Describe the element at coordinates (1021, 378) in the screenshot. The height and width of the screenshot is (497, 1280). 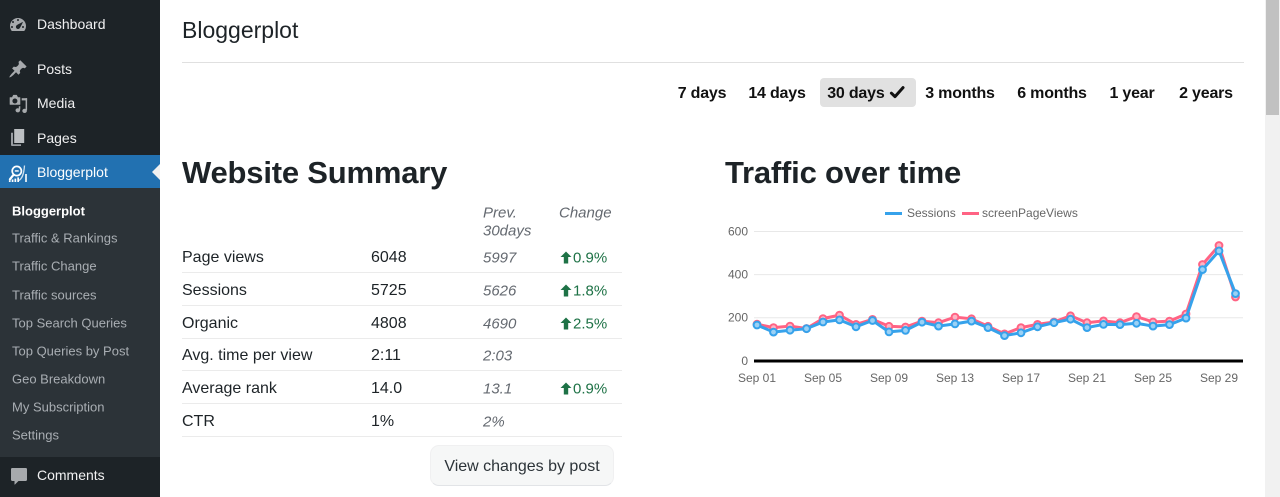
I see `svg-text: Sep 17` at that location.